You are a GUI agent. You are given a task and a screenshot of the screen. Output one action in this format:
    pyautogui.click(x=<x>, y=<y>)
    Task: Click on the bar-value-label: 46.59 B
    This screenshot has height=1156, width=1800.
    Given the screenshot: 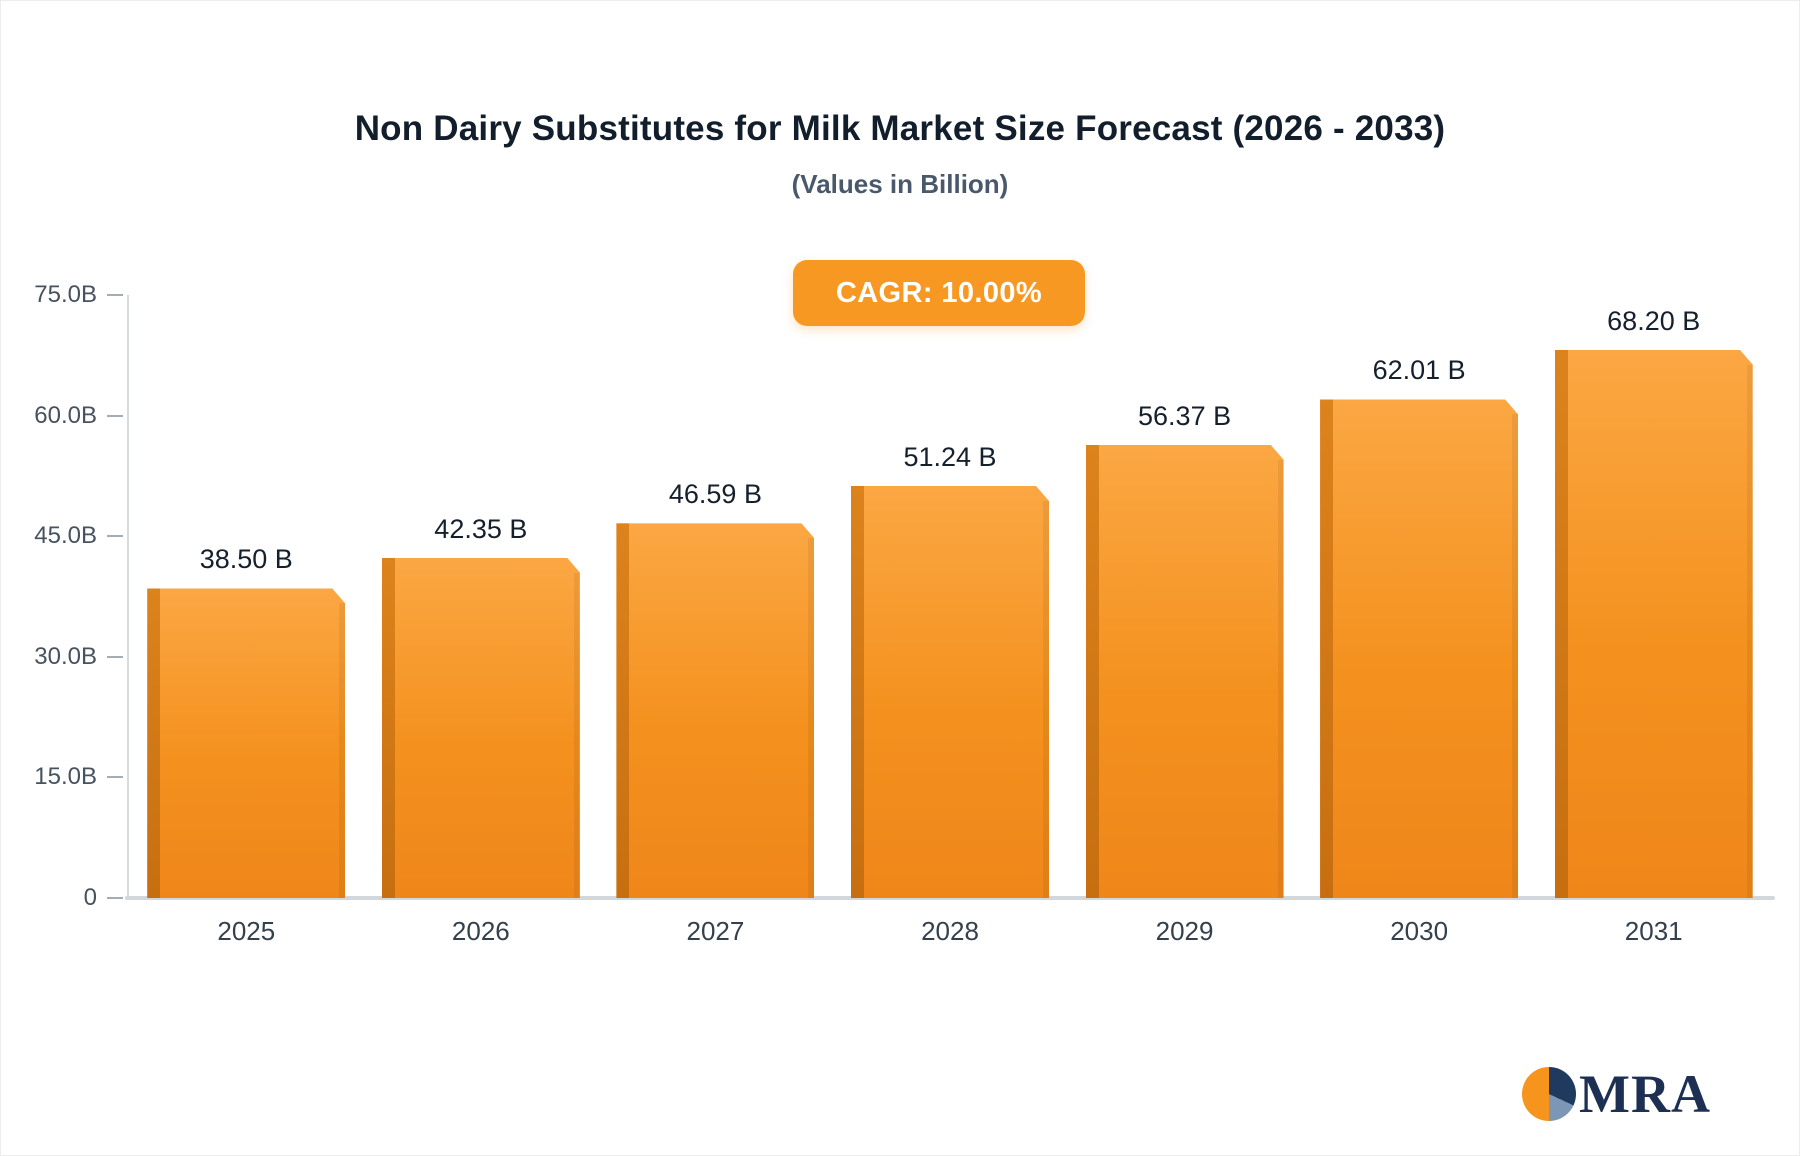 What is the action you would take?
    pyautogui.click(x=715, y=494)
    